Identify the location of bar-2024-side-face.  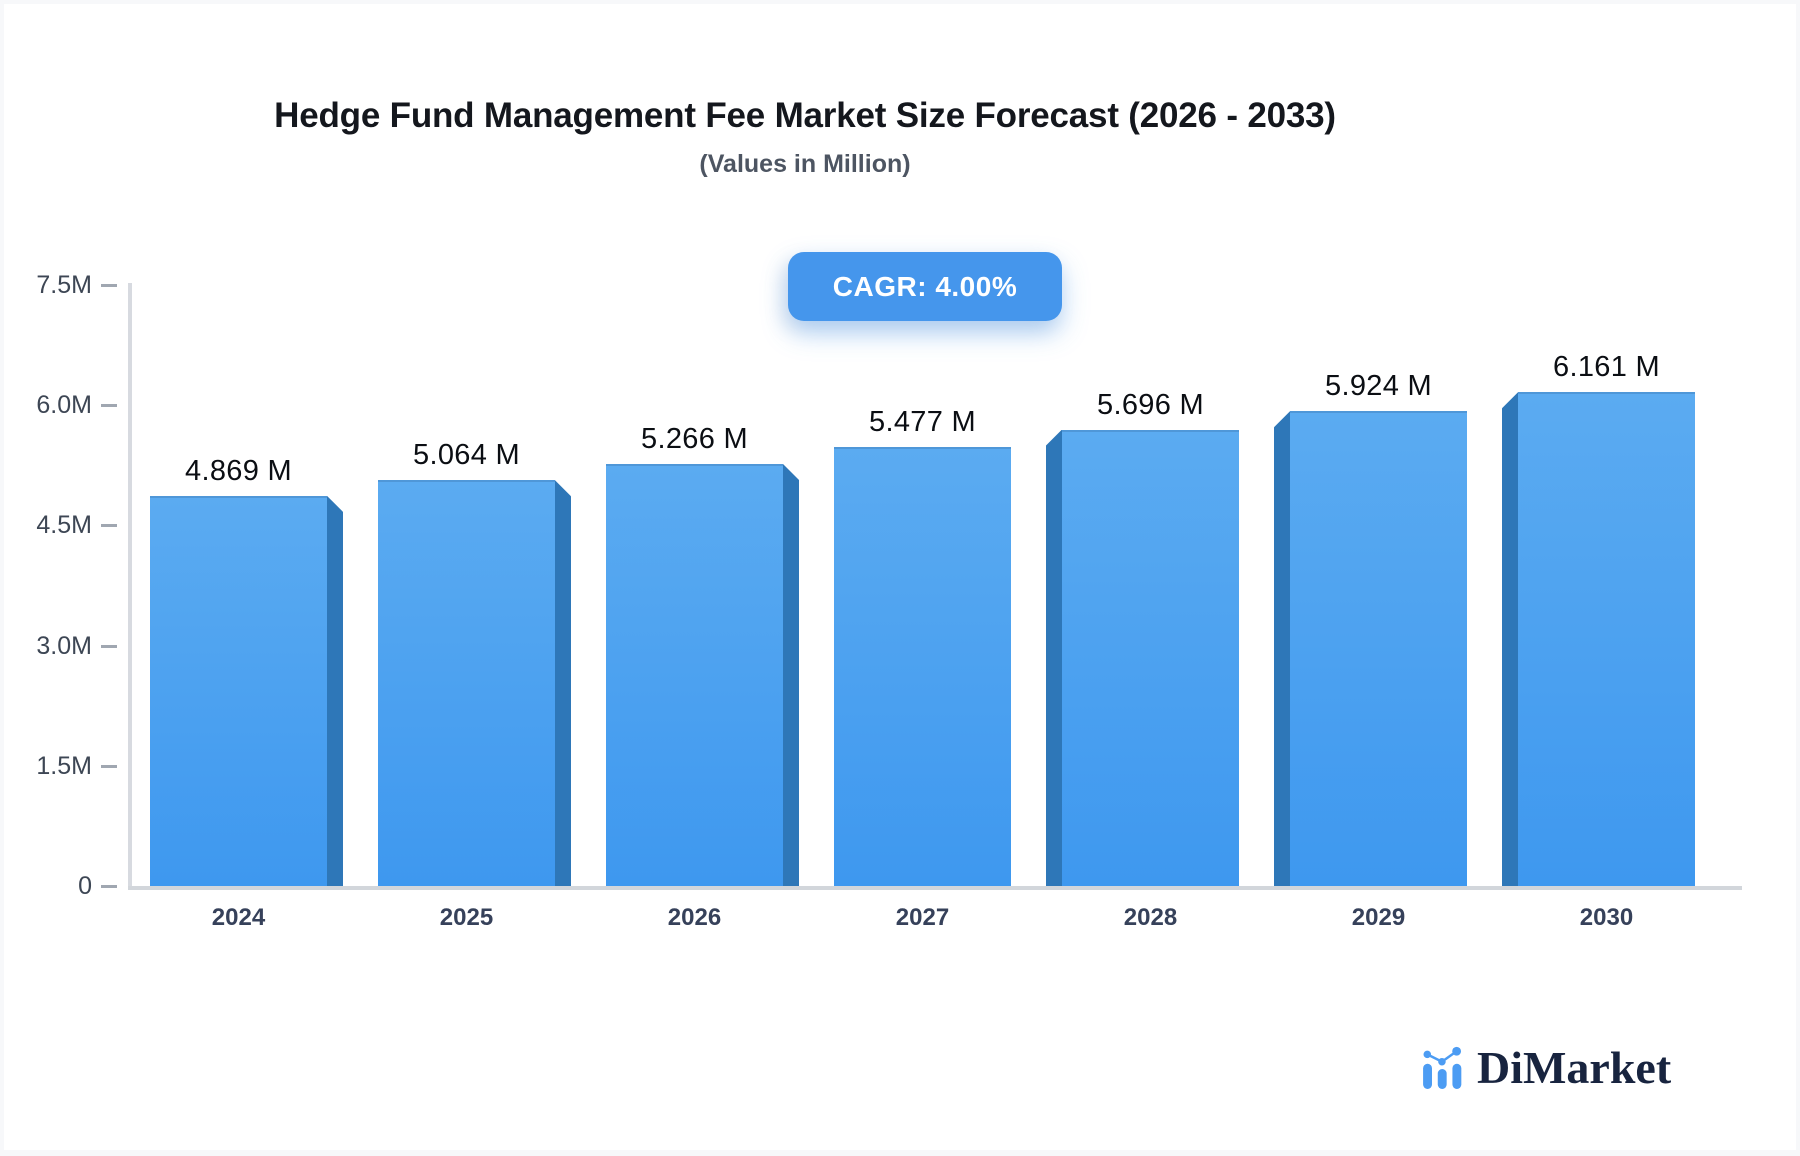
(335, 690).